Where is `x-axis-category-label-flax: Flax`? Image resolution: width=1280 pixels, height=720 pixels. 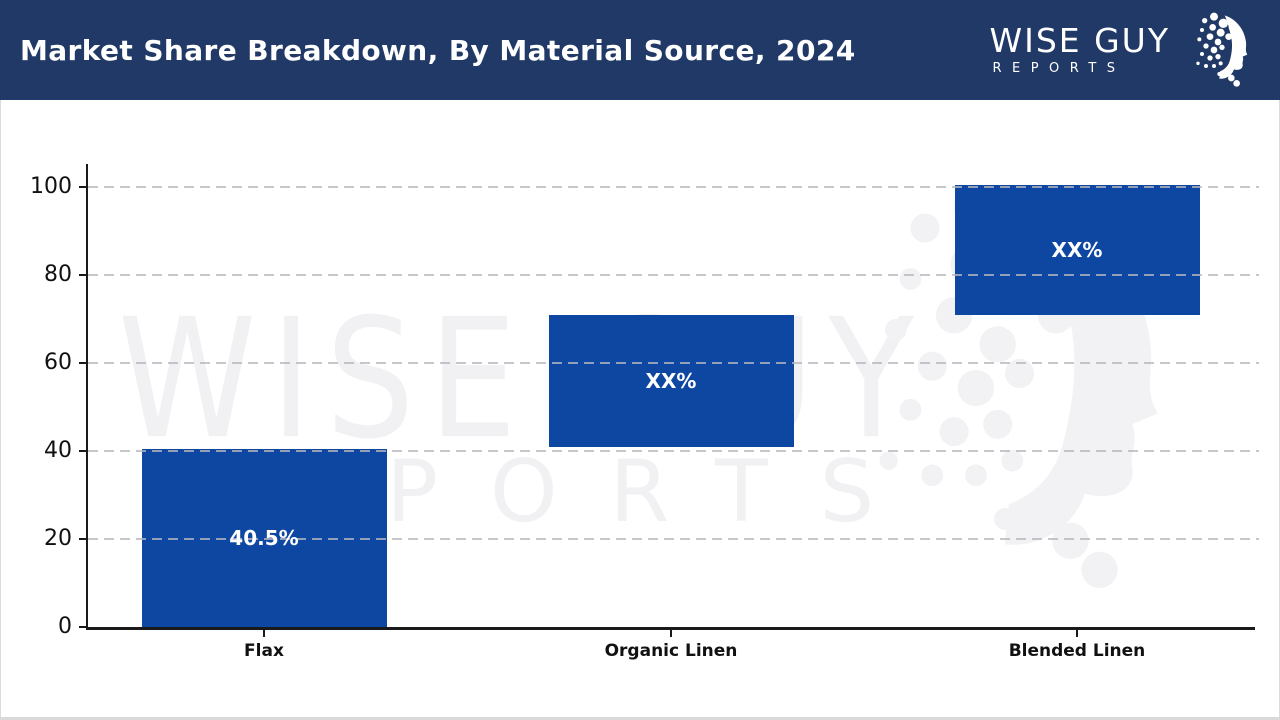 x-axis-category-label-flax: Flax is located at coordinates (264, 651).